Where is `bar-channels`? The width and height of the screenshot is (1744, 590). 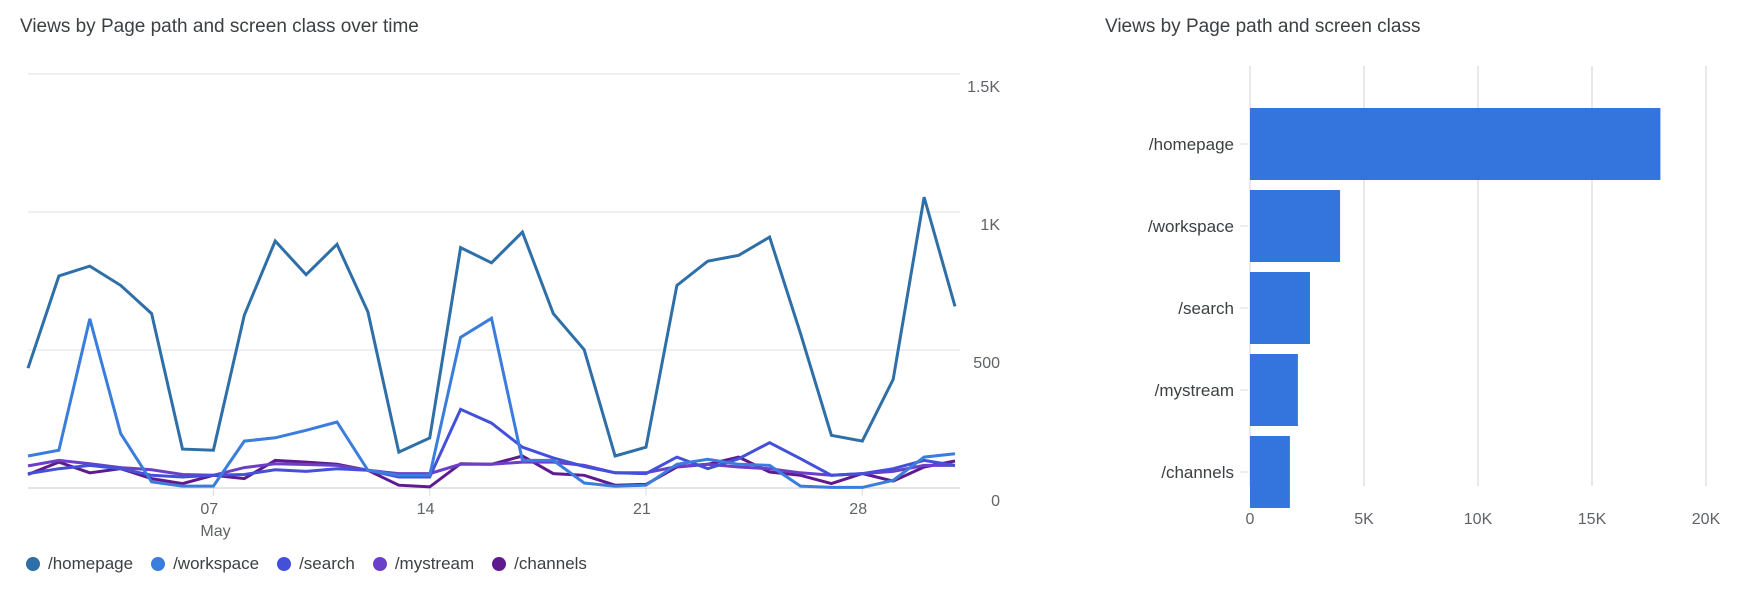
bar-channels is located at coordinates (1270, 472).